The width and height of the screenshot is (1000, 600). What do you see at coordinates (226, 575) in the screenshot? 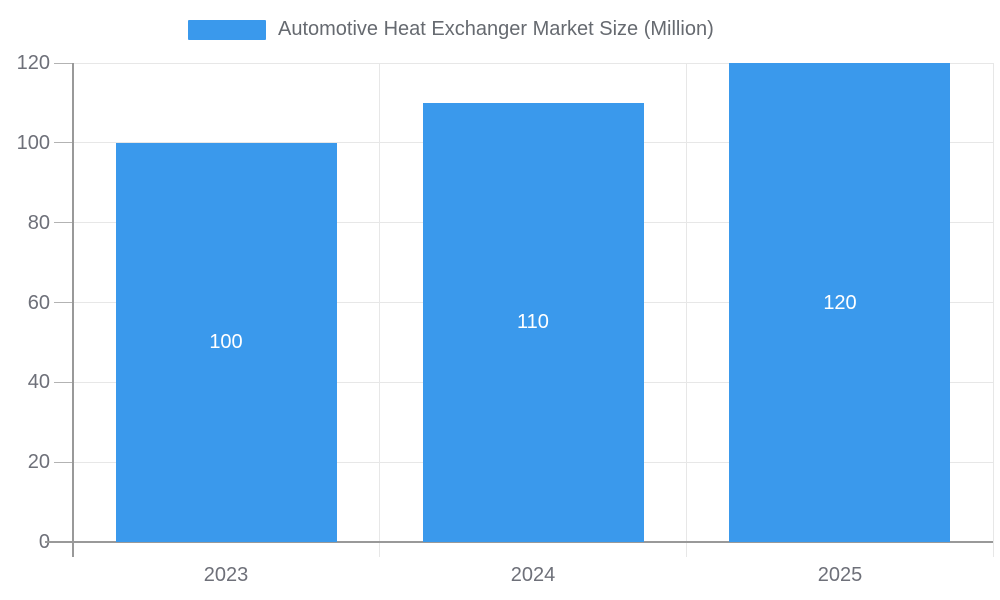
I see `x-axis-category-label: 2023` at bounding box center [226, 575].